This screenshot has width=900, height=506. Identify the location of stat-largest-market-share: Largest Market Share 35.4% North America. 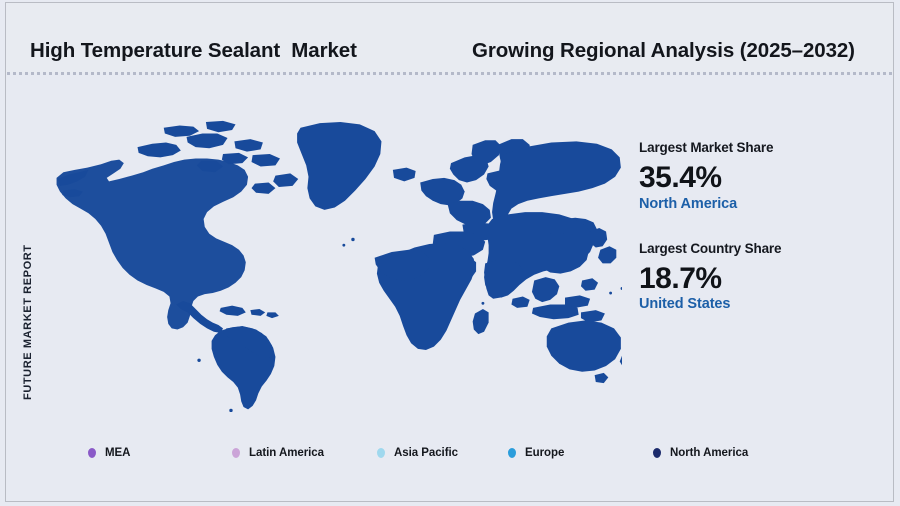
(764, 176).